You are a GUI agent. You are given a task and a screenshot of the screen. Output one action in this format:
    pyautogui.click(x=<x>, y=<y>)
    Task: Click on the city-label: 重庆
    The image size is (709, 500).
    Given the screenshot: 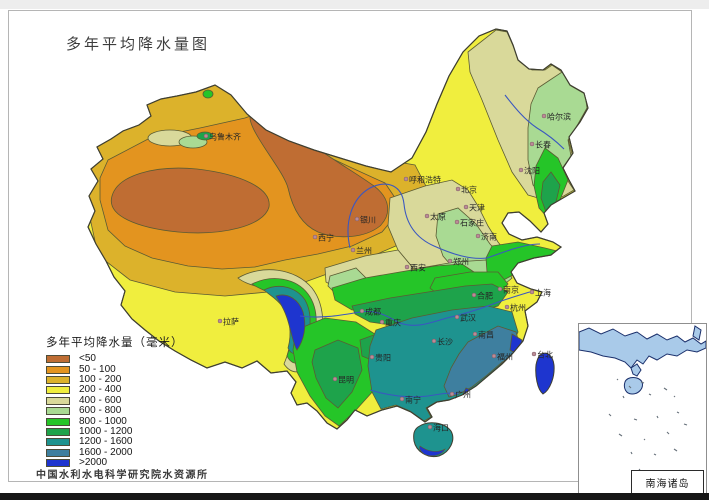 What is the action you would take?
    pyautogui.click(x=393, y=323)
    